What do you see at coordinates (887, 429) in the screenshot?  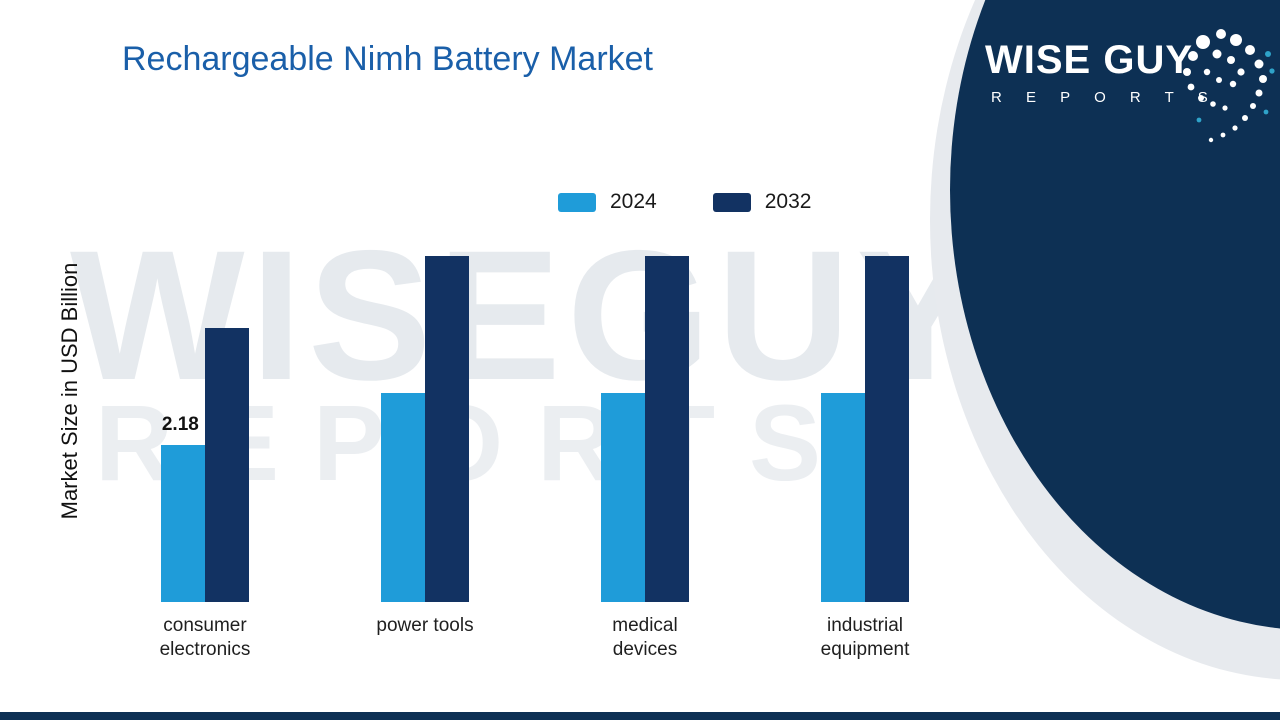 I see `bar-2032-industrial-equipment` at bounding box center [887, 429].